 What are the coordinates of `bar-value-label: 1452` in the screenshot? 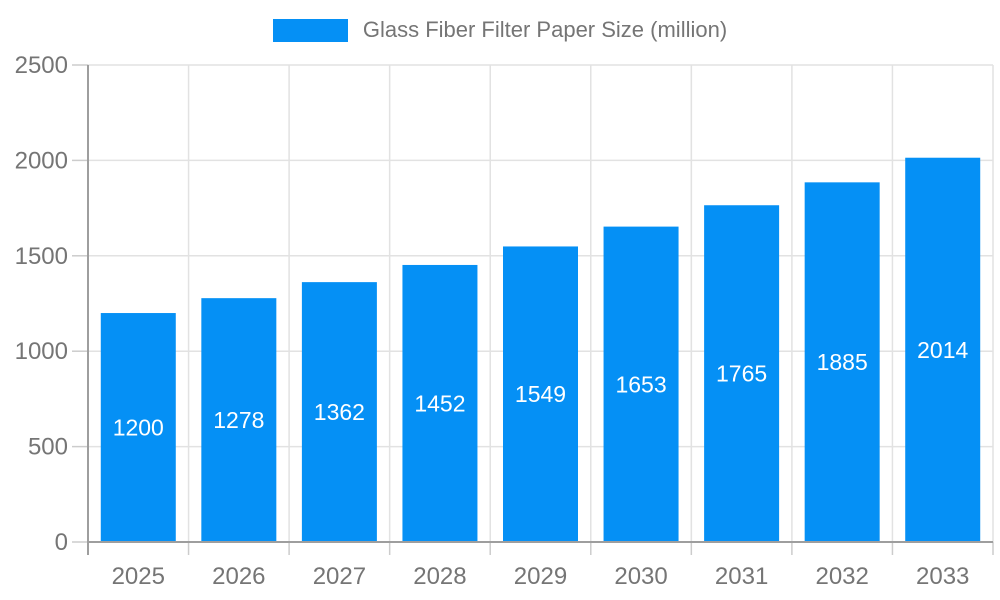 It's located at (439, 403).